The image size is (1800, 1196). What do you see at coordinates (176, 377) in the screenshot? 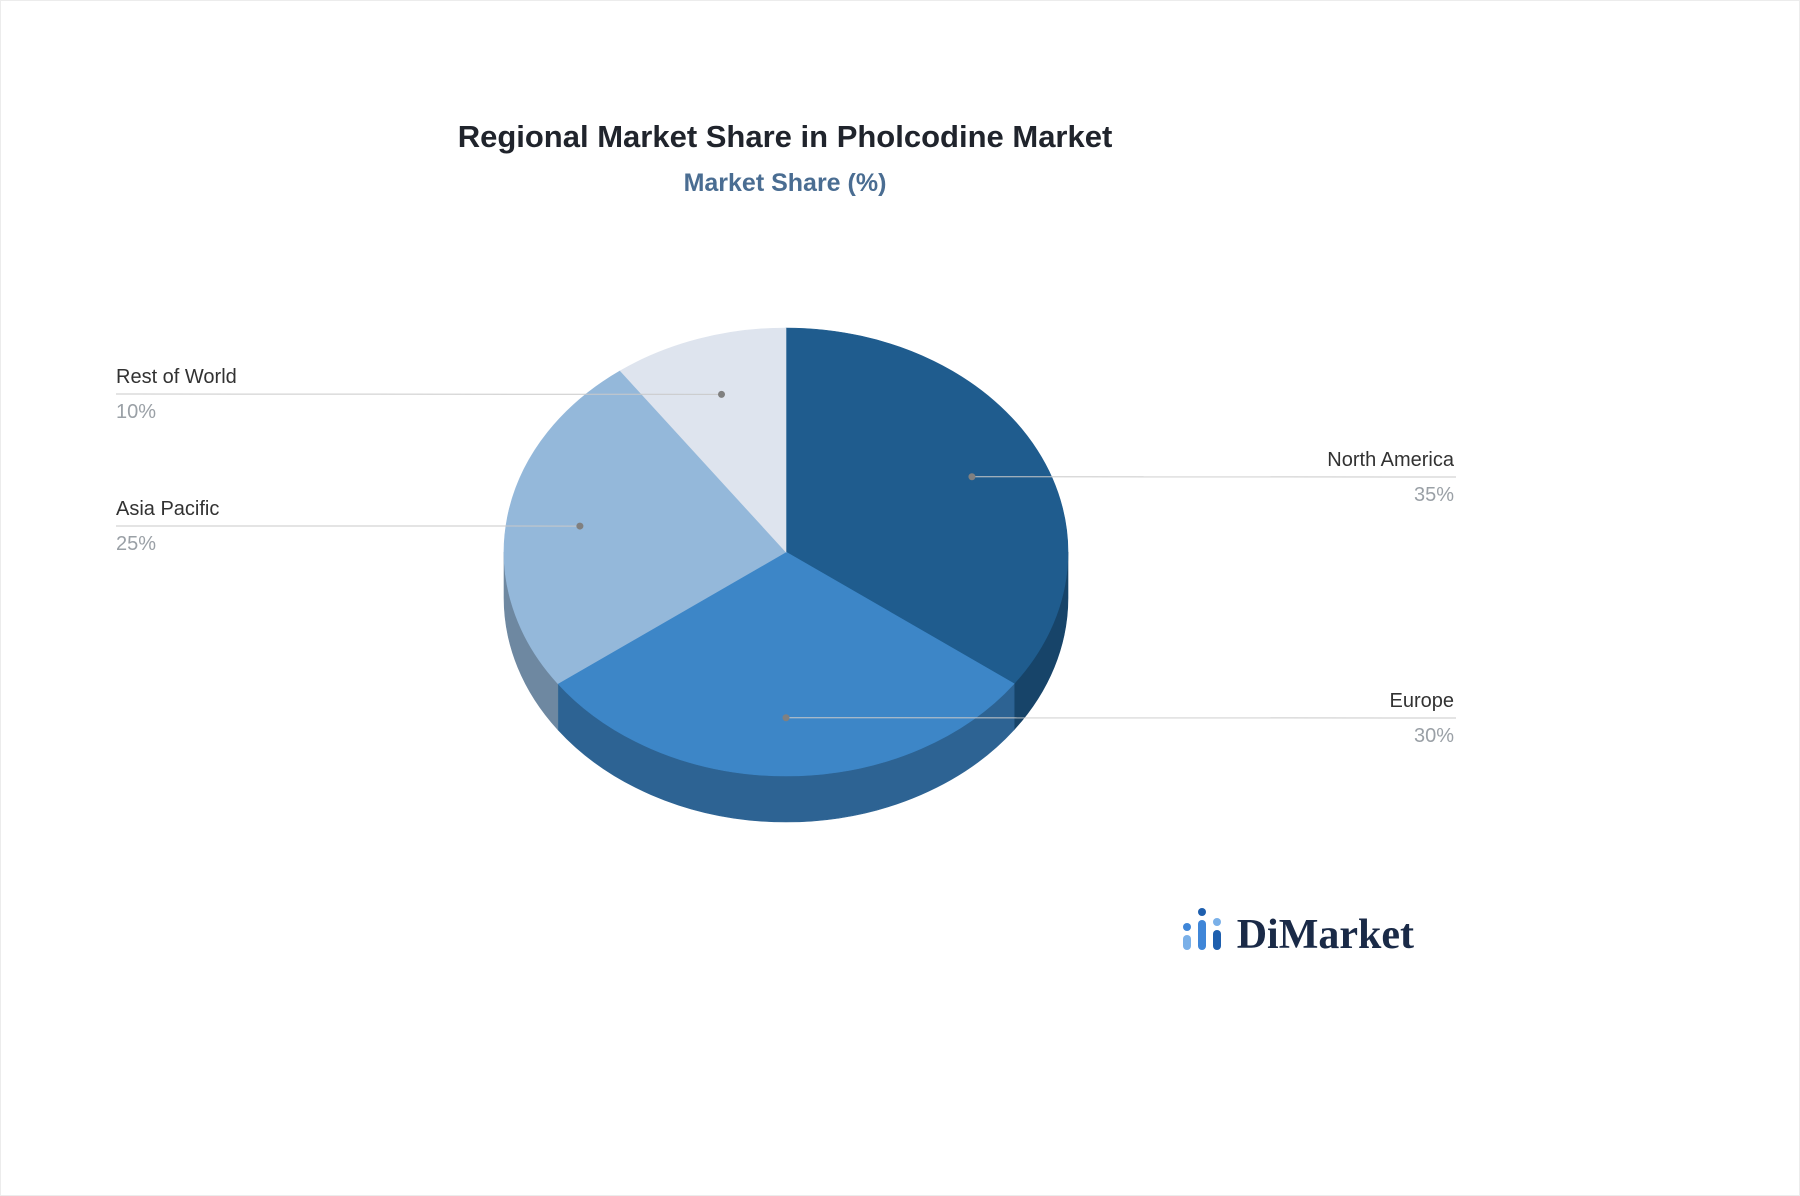
I see `slice-category-label: Rest of World` at bounding box center [176, 377].